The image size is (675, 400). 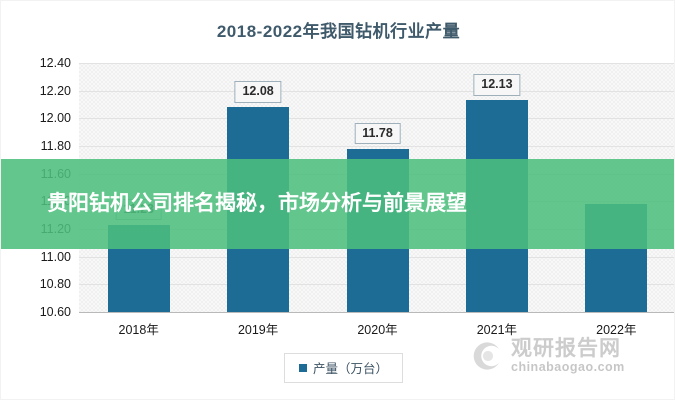 I want to click on y-axis-tick-label: 11.00, so click(x=55, y=257).